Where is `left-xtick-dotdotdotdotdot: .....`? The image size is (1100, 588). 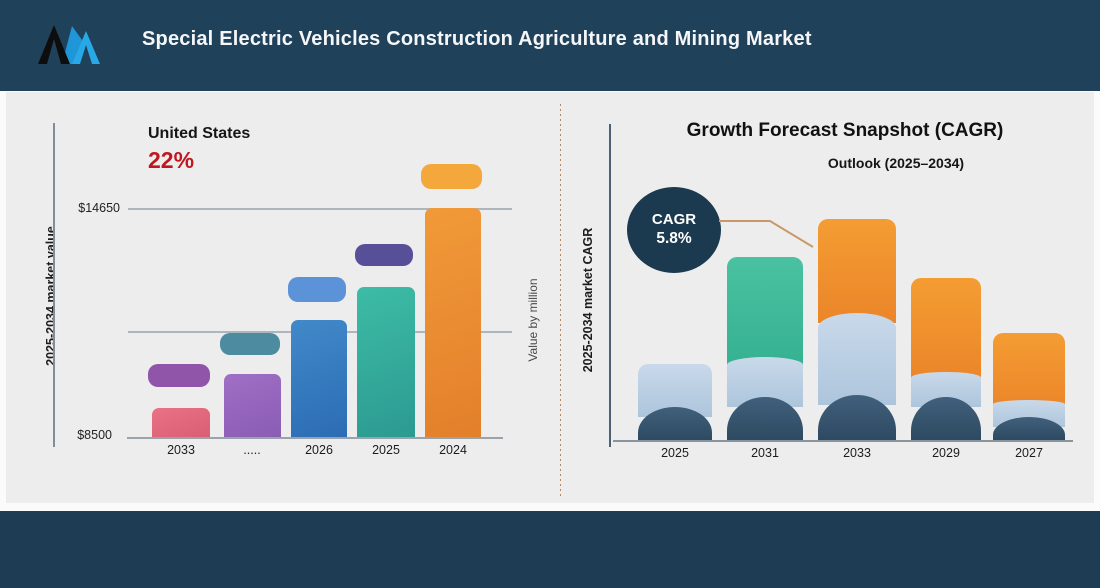
left-xtick-dotdotdotdotdot: ..... is located at coordinates (252, 450).